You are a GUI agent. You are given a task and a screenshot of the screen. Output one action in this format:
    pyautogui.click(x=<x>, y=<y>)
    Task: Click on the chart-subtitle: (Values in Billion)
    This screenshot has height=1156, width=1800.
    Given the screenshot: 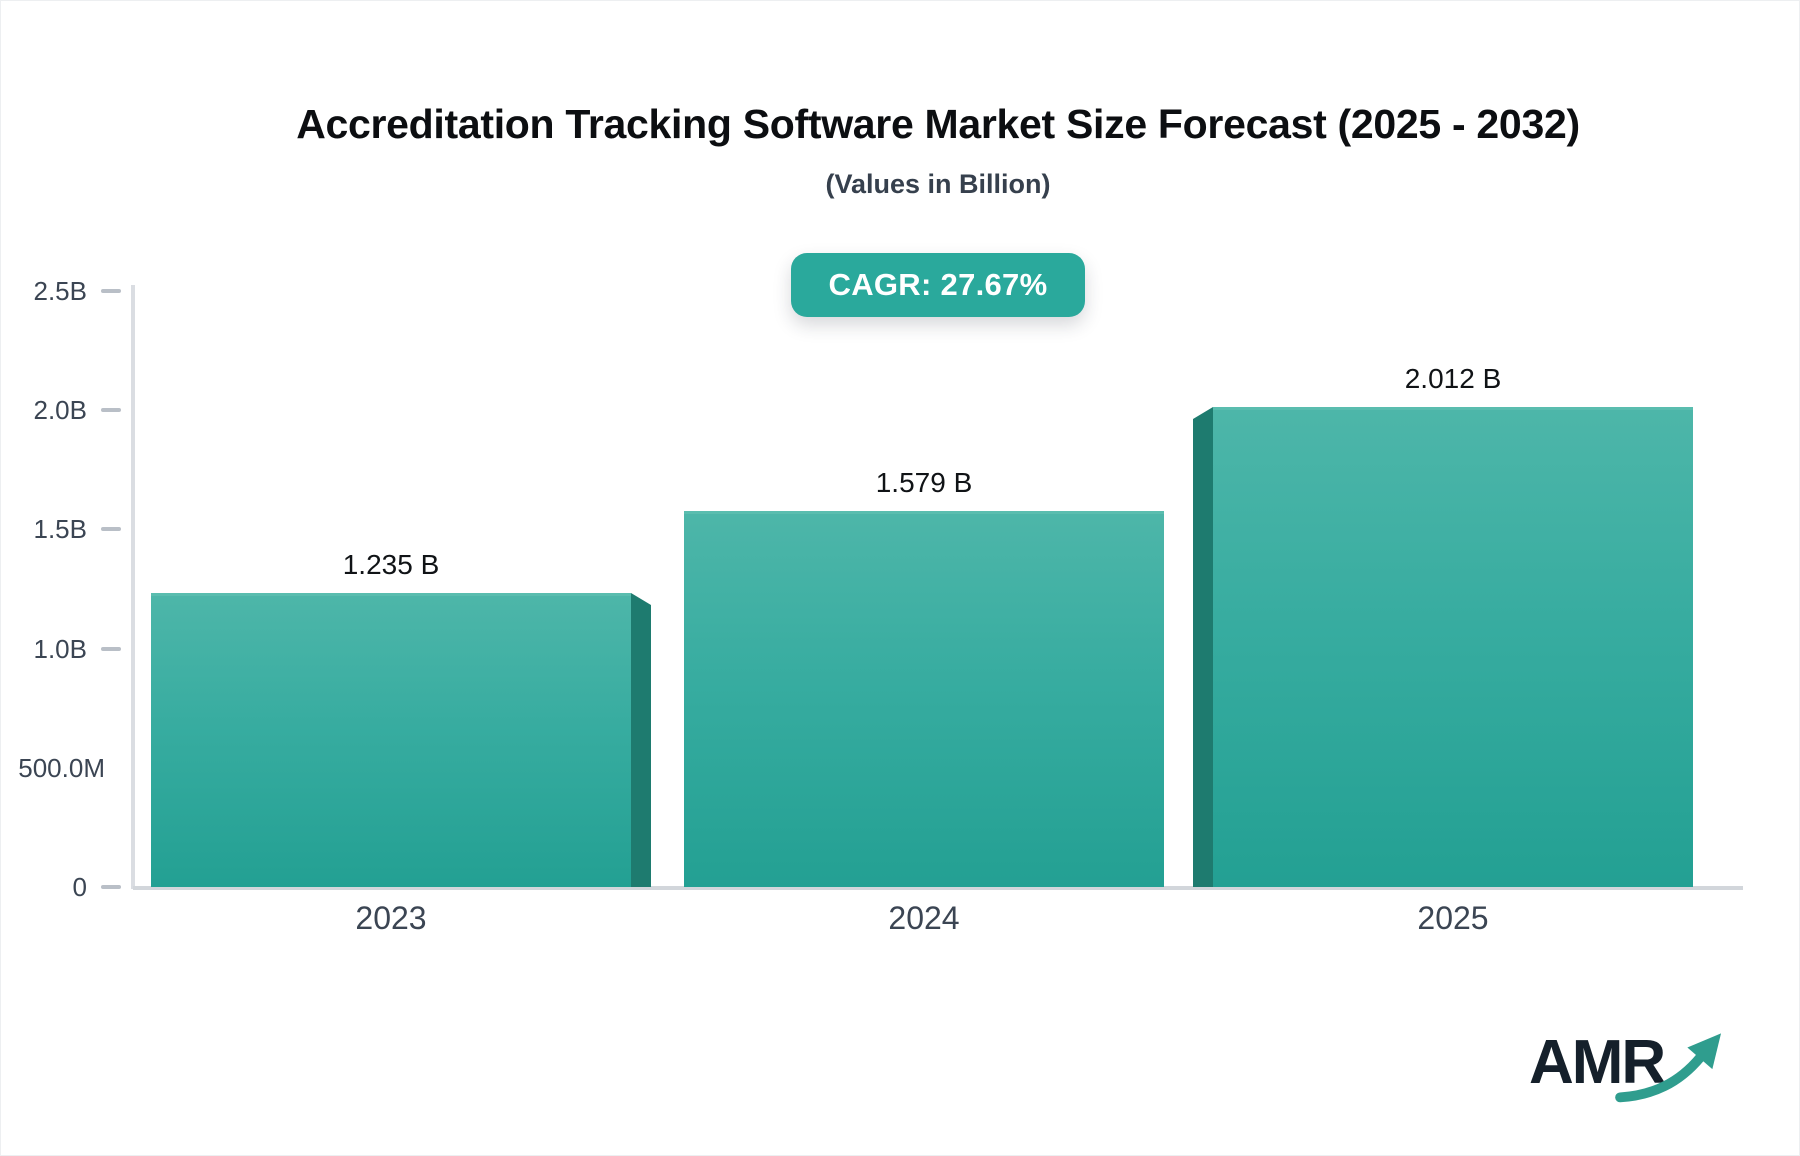 What is the action you would take?
    pyautogui.click(x=938, y=184)
    